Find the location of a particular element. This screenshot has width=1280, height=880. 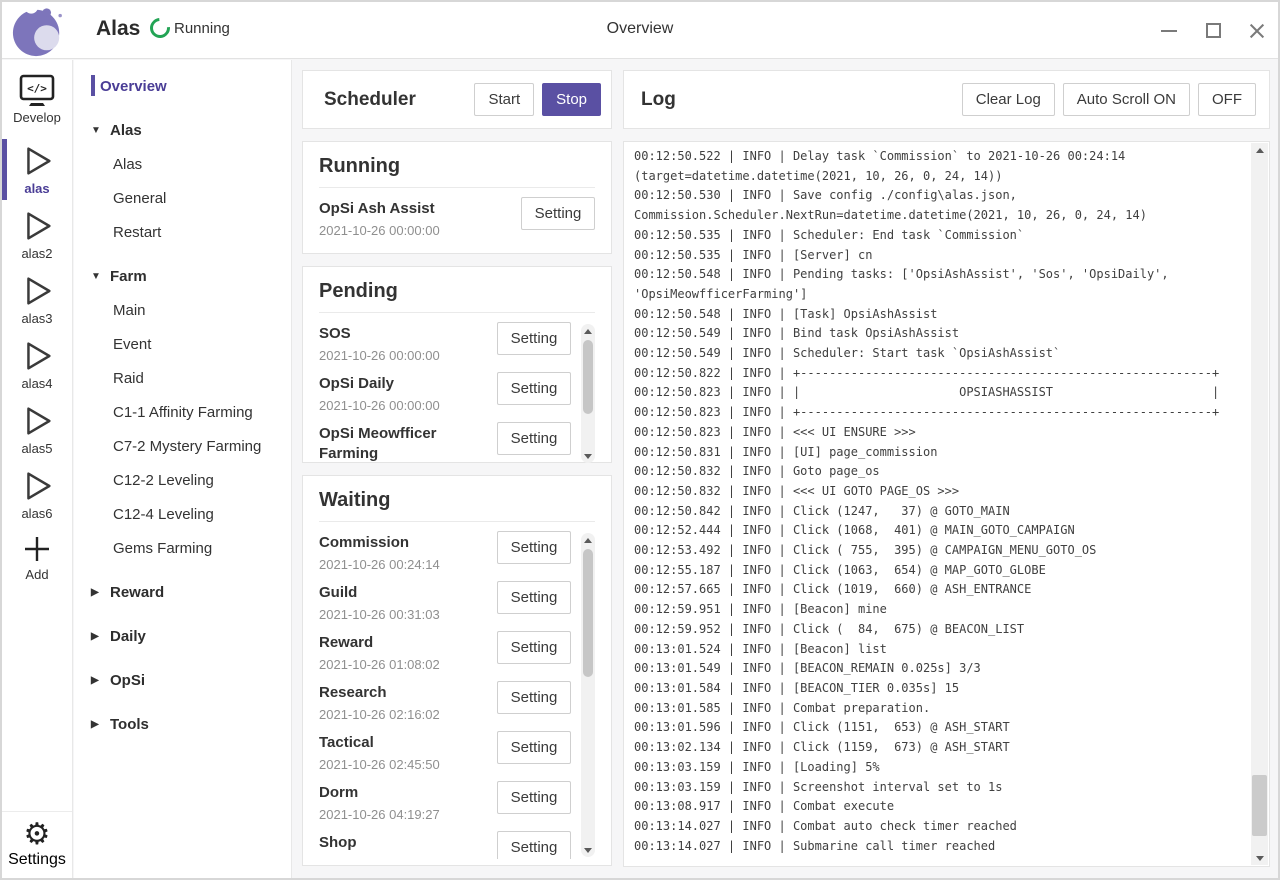

scheduler-card: Scheduler Start Stop is located at coordinates (457, 99).